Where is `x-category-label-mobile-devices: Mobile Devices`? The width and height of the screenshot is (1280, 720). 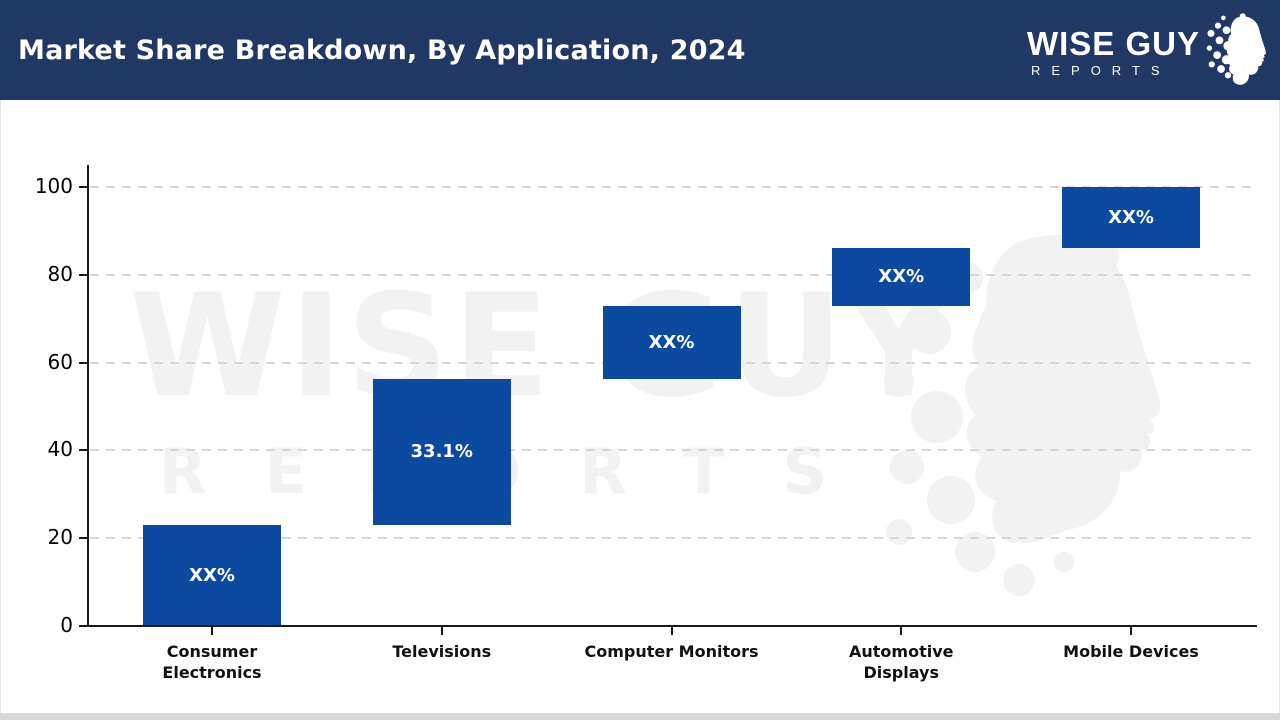 x-category-label-mobile-devices: Mobile Devices is located at coordinates (1131, 651).